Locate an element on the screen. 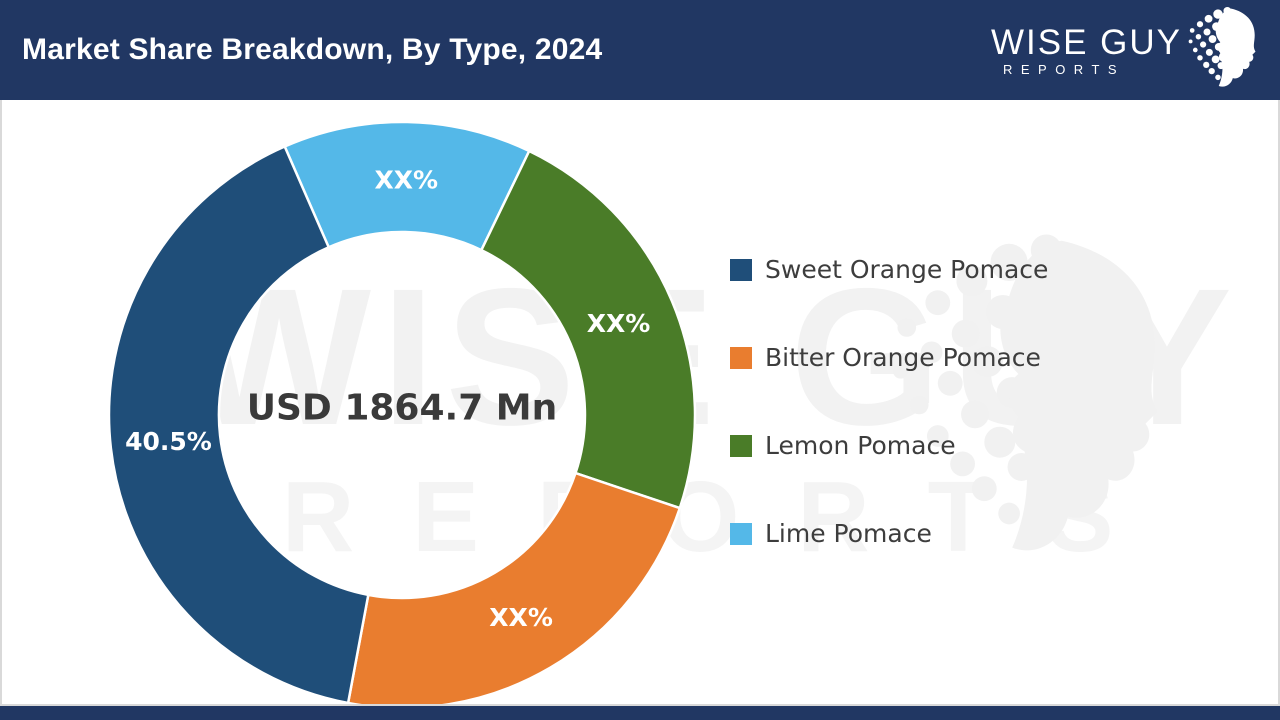  slice-label-lime-pomace: XX% is located at coordinates (406, 180).